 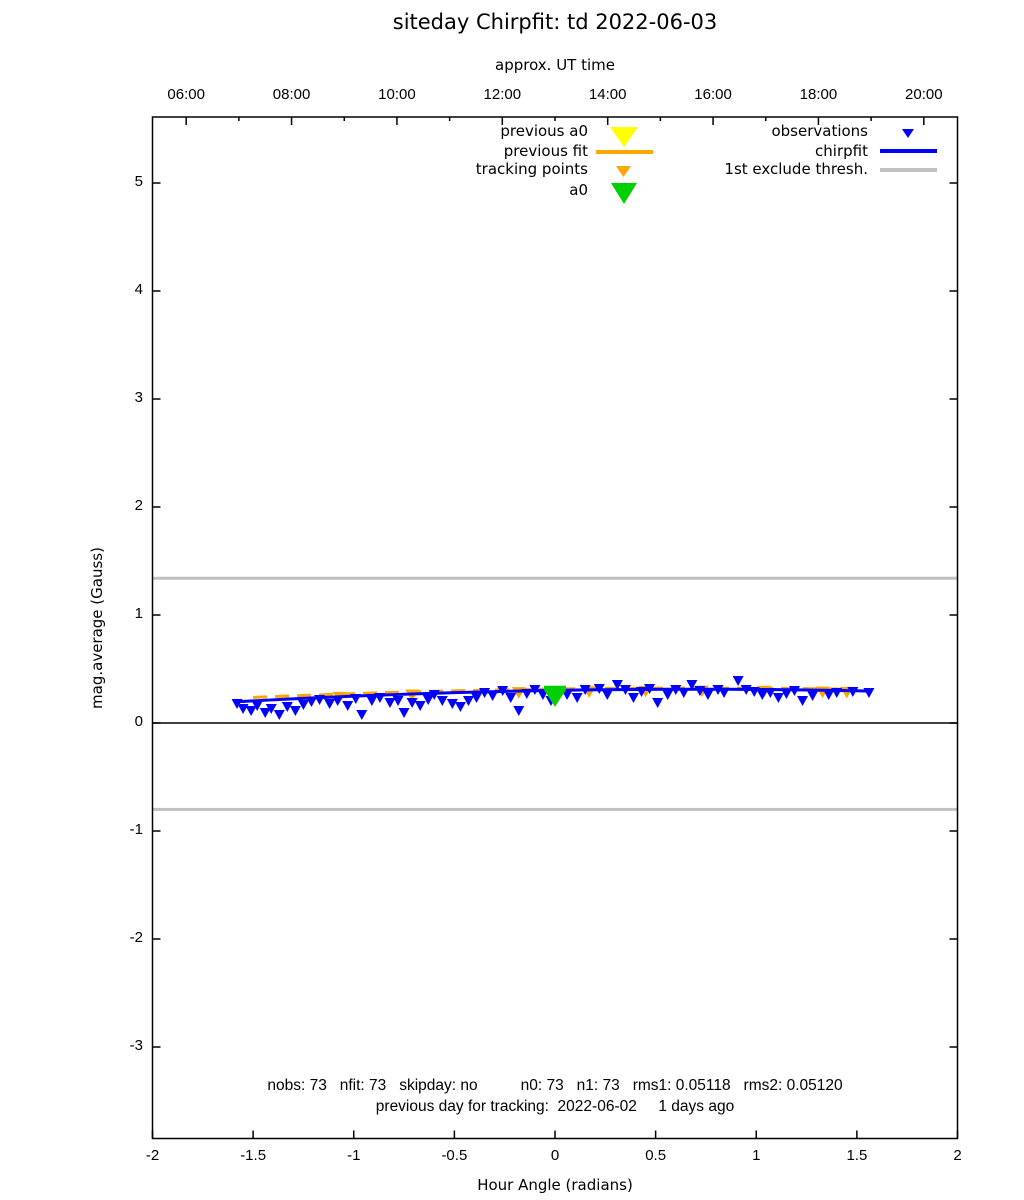 What do you see at coordinates (97, 628) in the screenshot?
I see `y-axis-title: mag.average (Gauss)` at bounding box center [97, 628].